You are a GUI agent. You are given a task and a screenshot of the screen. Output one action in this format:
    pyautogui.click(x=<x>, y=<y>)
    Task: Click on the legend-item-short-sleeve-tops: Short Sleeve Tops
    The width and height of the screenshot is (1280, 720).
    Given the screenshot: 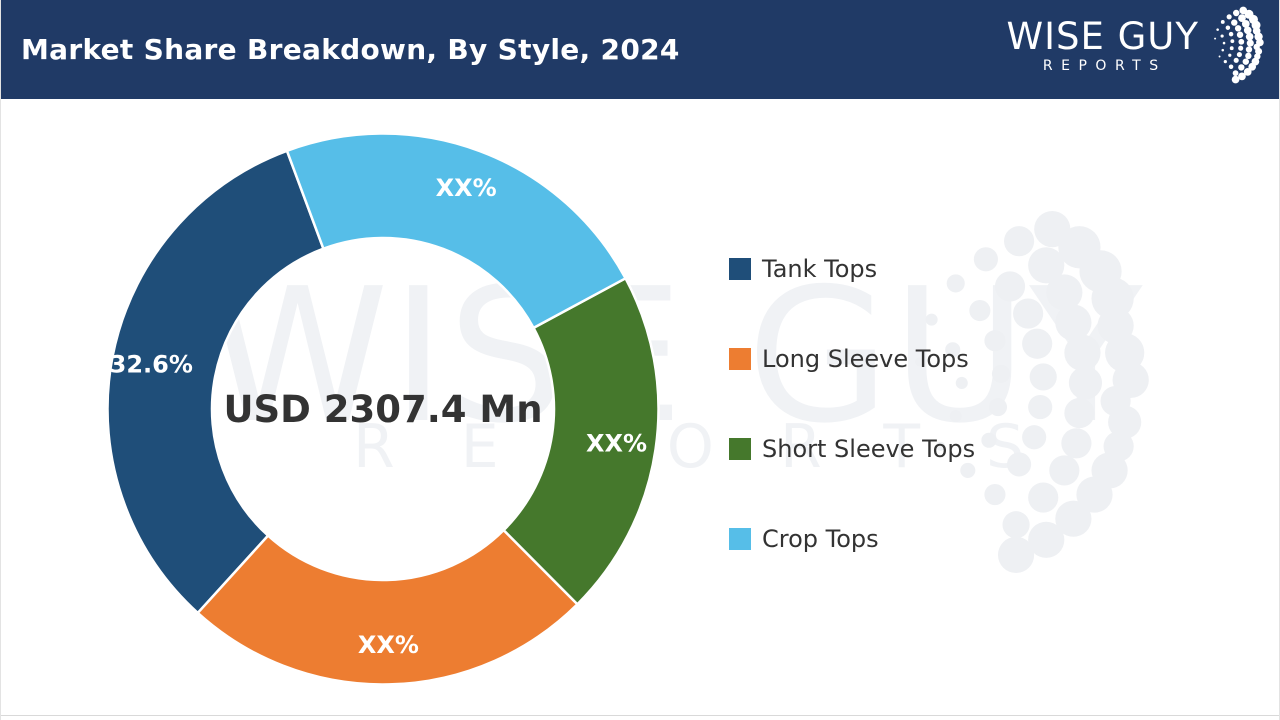 What is the action you would take?
    pyautogui.click(x=852, y=449)
    